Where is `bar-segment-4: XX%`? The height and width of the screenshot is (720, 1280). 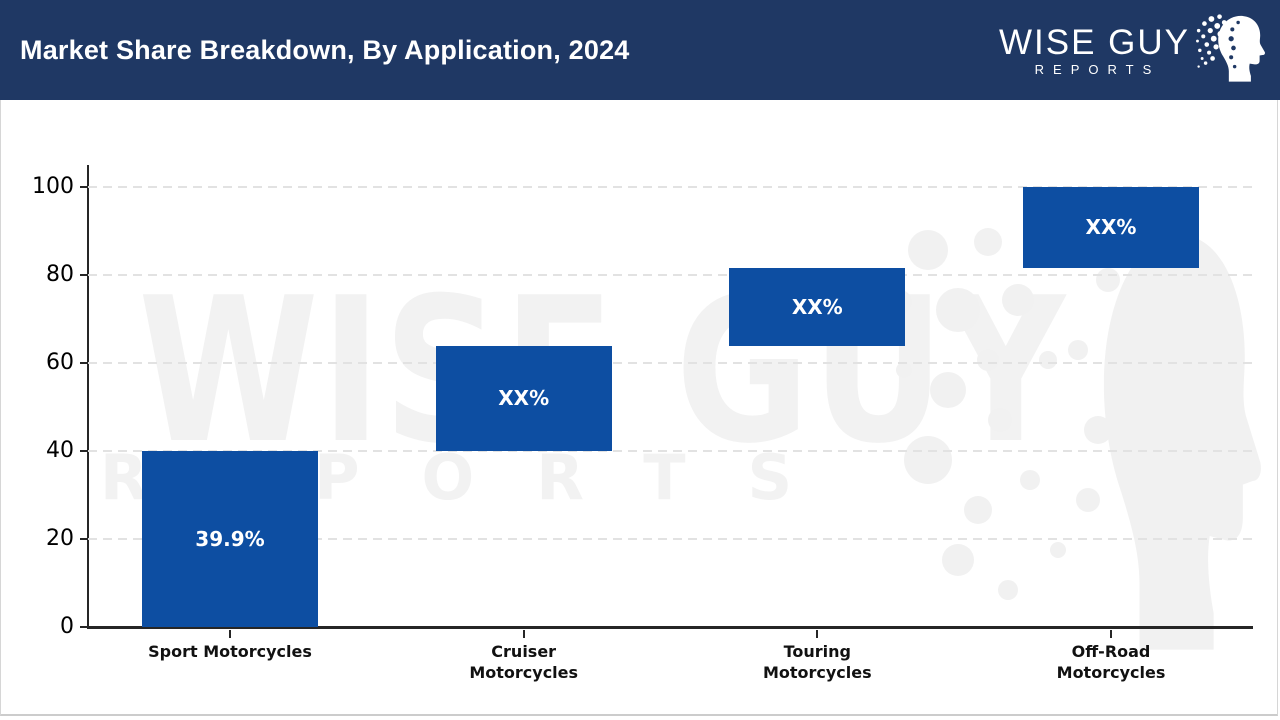
bar-segment-4: XX% is located at coordinates (1111, 227).